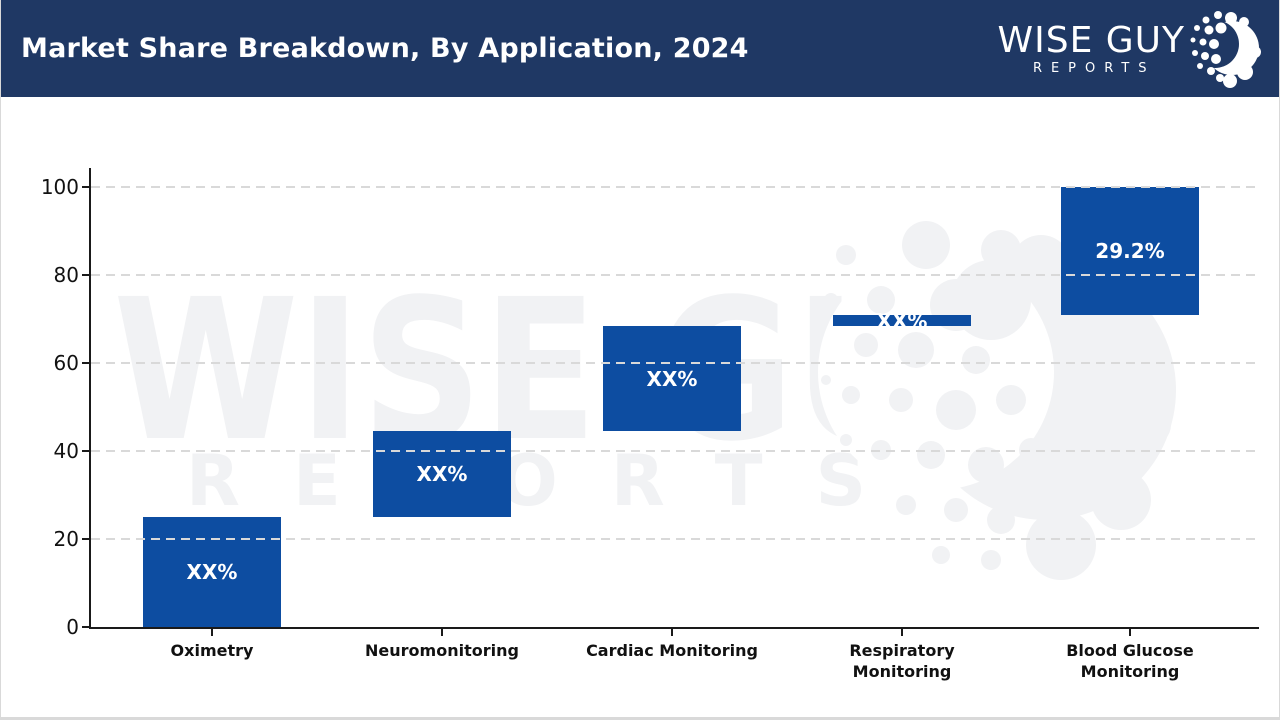  Describe the element at coordinates (66, 363) in the screenshot. I see `y-tick-label: 60` at that location.